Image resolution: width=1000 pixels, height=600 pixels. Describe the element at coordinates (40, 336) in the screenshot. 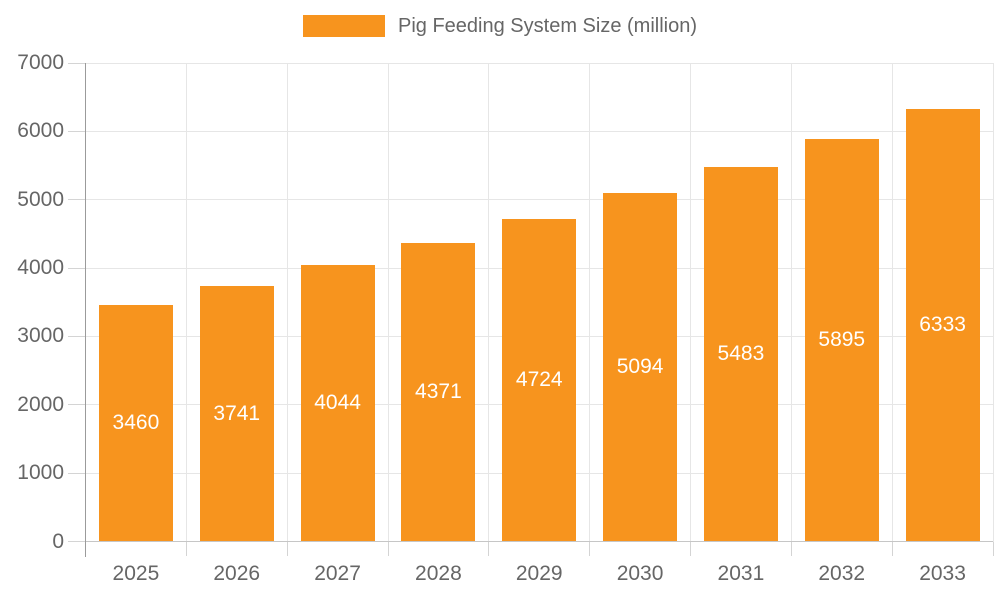

I see `y-tick-label: 3000` at that location.